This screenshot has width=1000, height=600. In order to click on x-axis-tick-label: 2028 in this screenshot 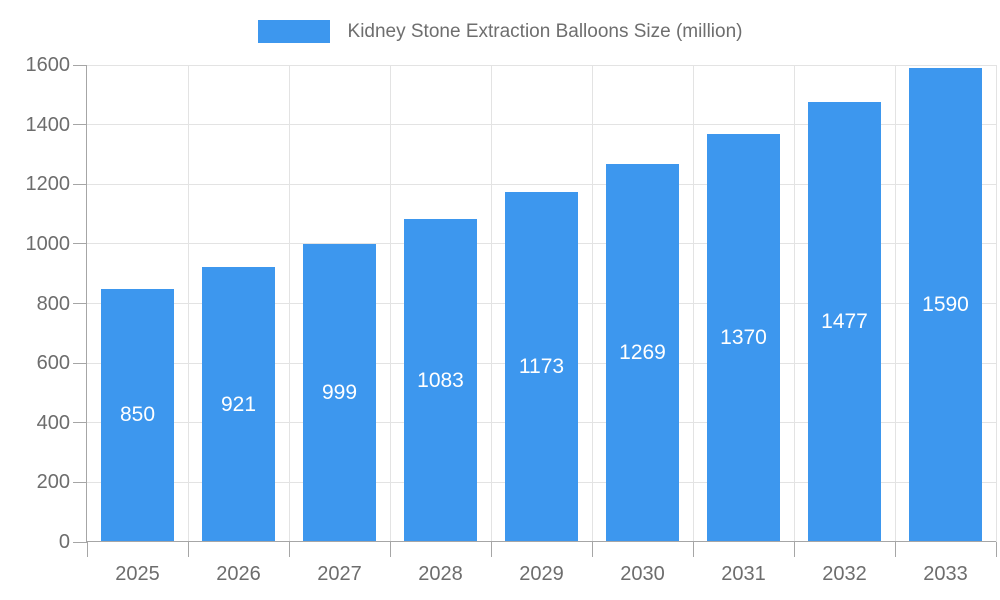, I will do `click(440, 574)`.